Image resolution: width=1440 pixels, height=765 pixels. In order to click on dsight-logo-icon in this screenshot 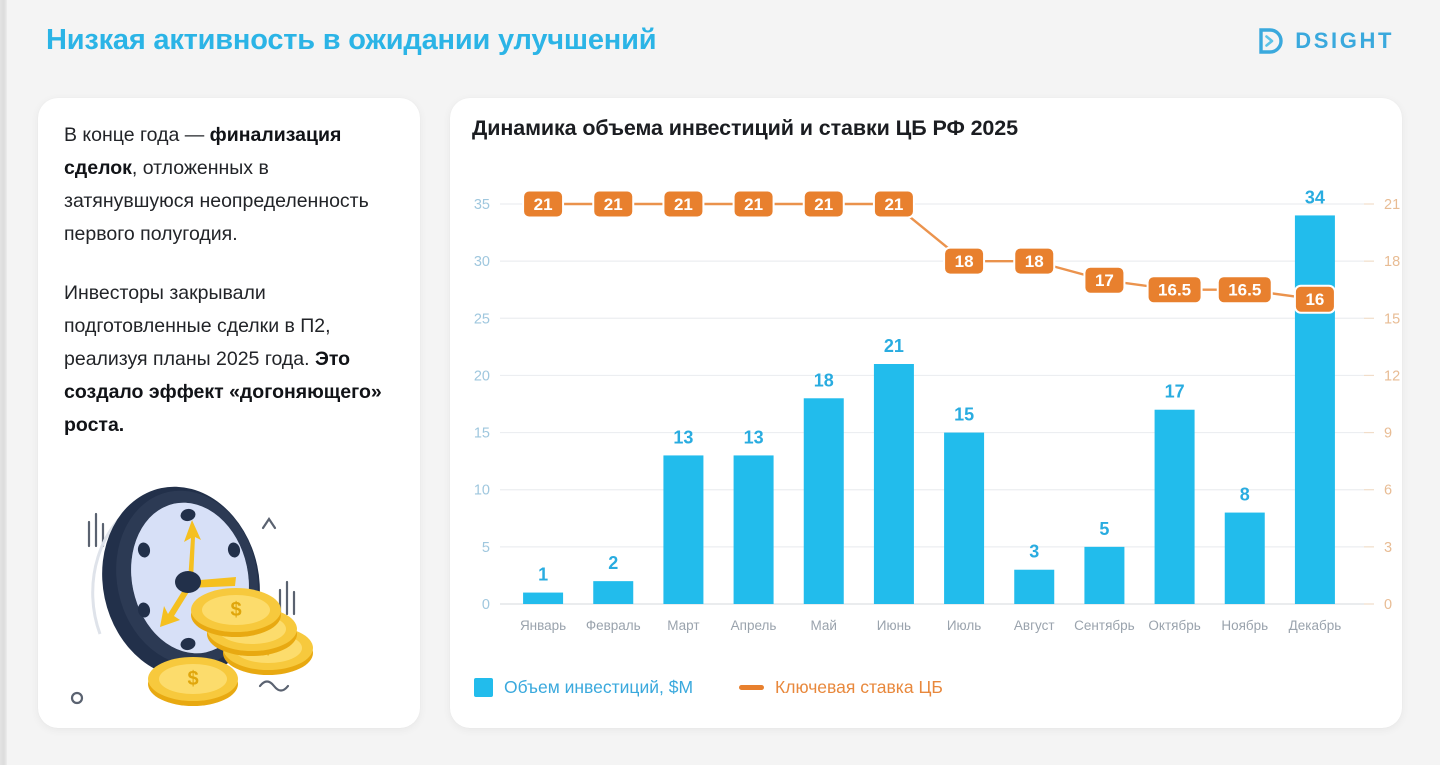, I will do `click(1271, 41)`.